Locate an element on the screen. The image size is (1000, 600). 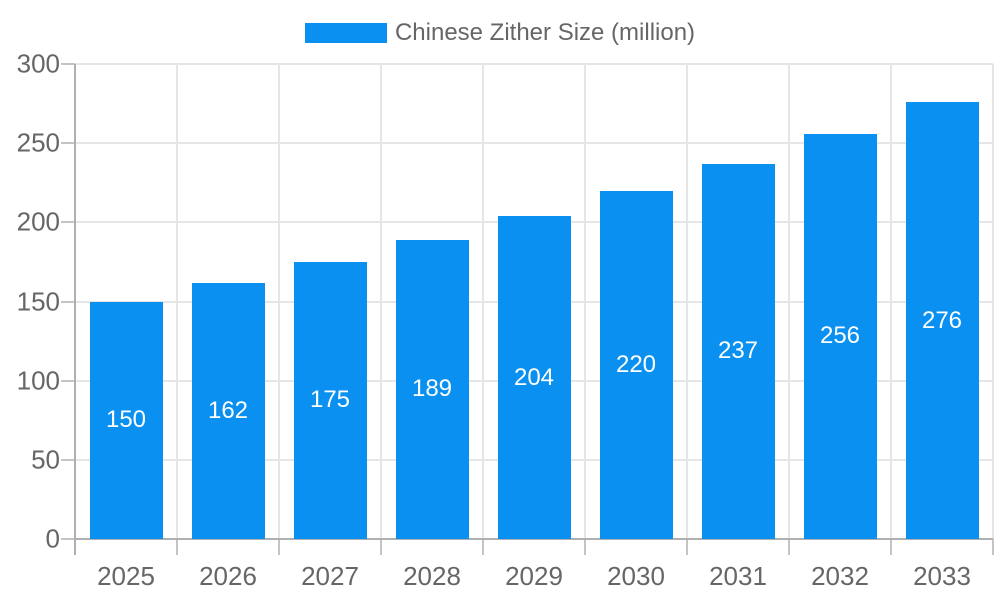
bar-value-label: 175 is located at coordinates (330, 400).